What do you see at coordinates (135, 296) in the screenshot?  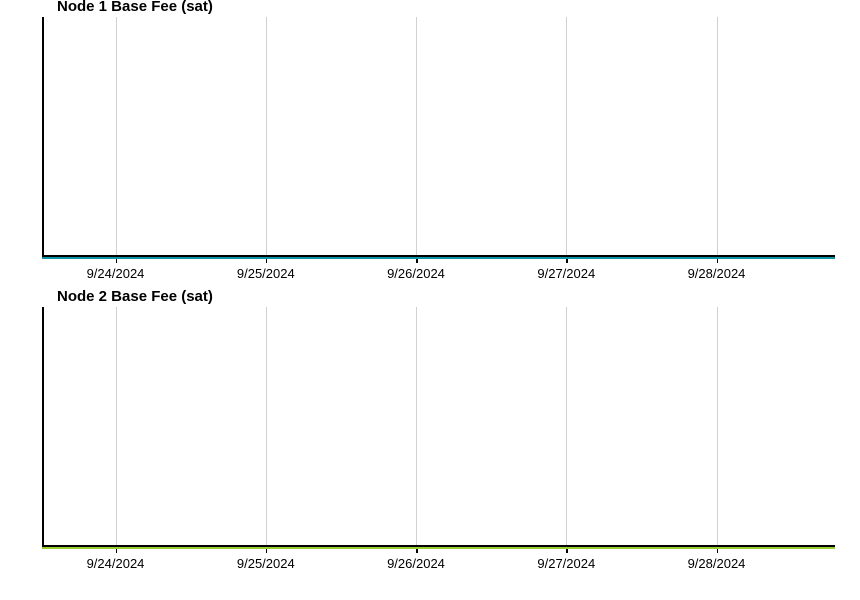 I see `chart-title: Node 2 Base Fee (sat)` at bounding box center [135, 296].